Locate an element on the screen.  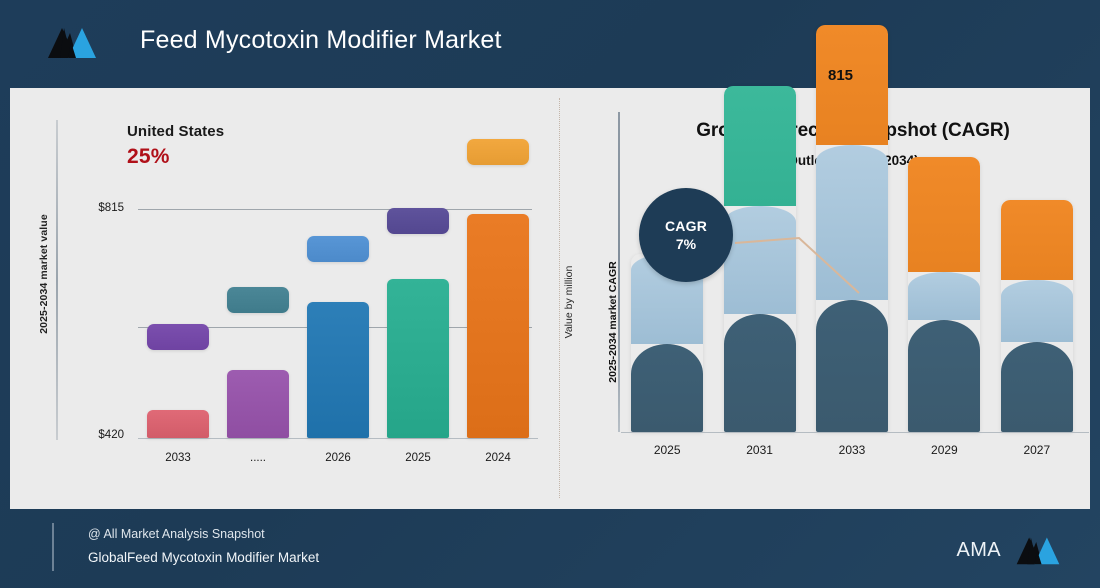
right-x-tick-label: 2031 is located at coordinates (759, 450).